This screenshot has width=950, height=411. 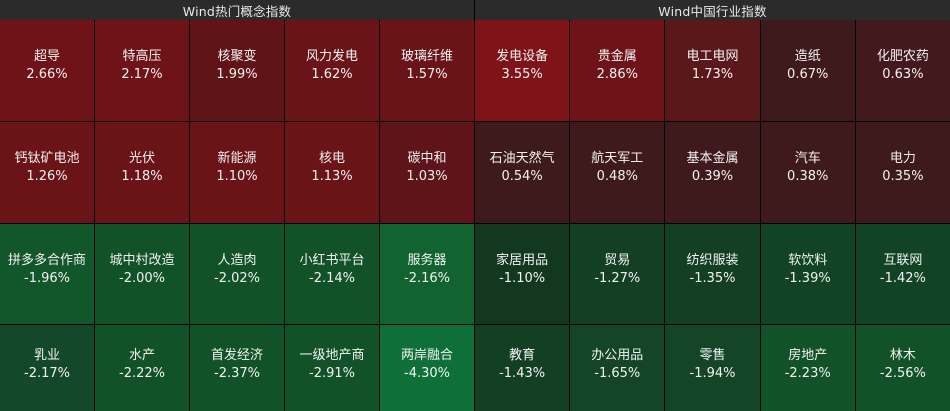 I want to click on heatmap-tile: 首发经济 -2.37%, so click(x=237, y=368).